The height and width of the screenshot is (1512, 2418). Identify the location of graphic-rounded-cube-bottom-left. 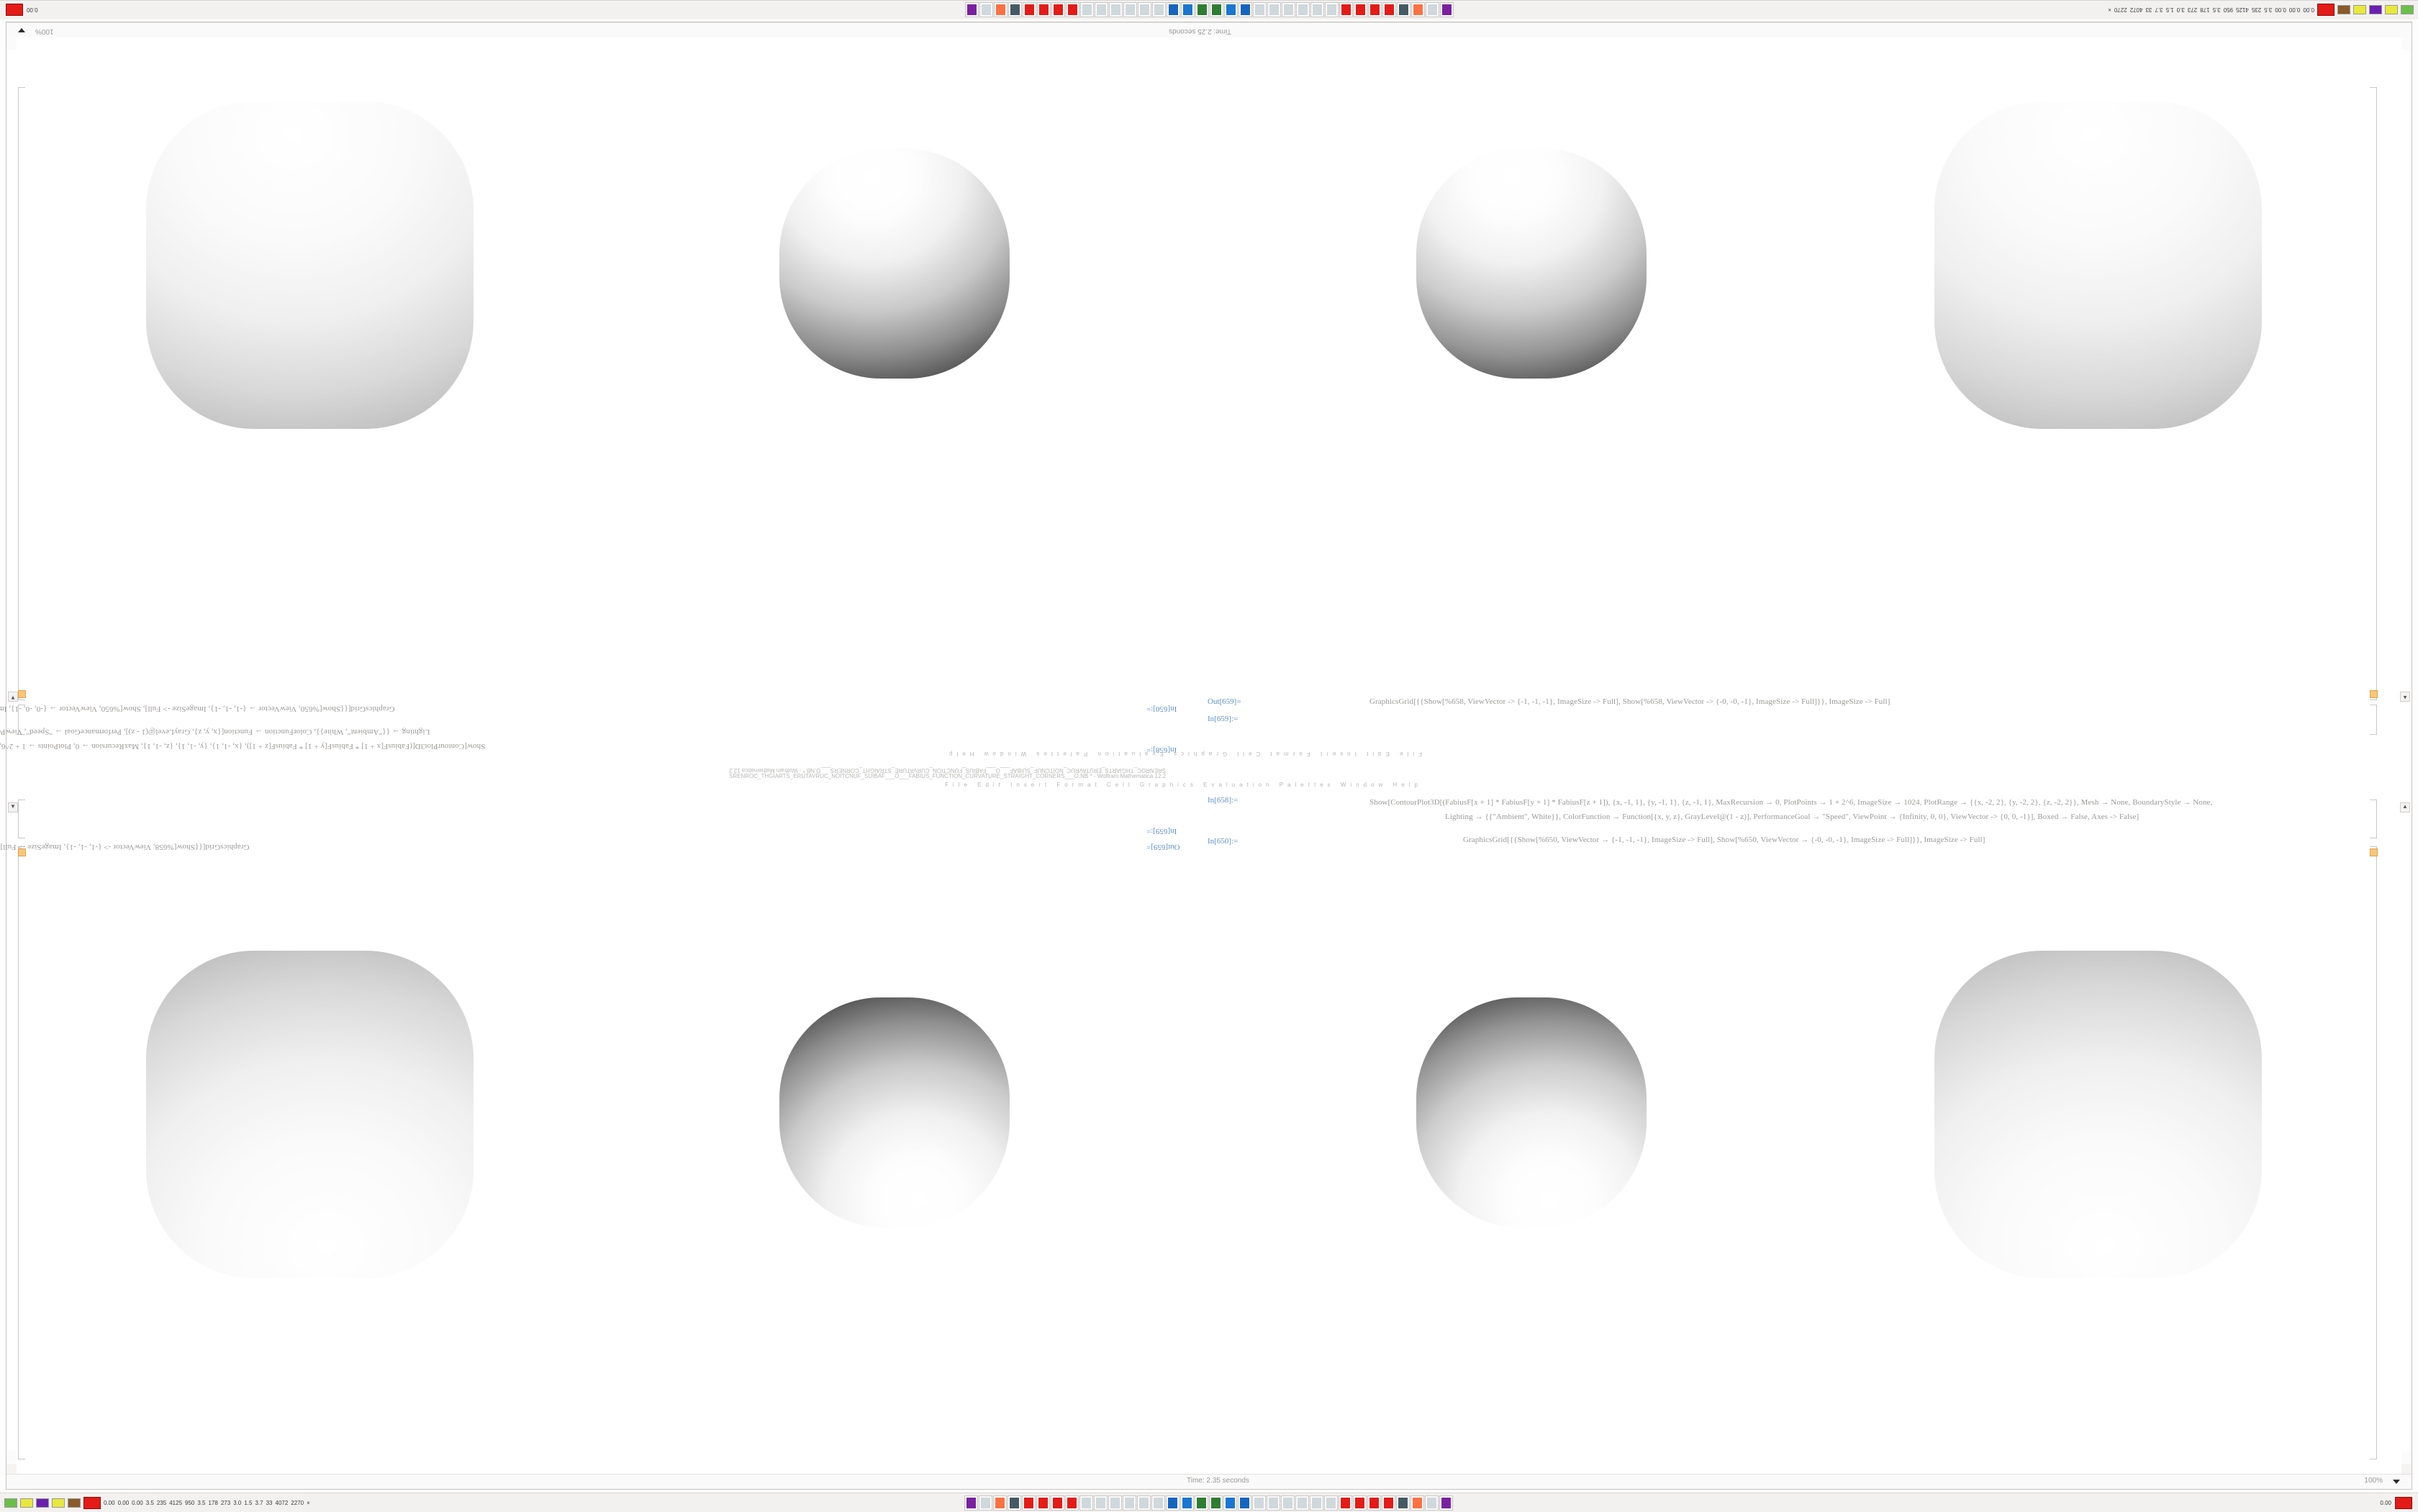
(310, 1114).